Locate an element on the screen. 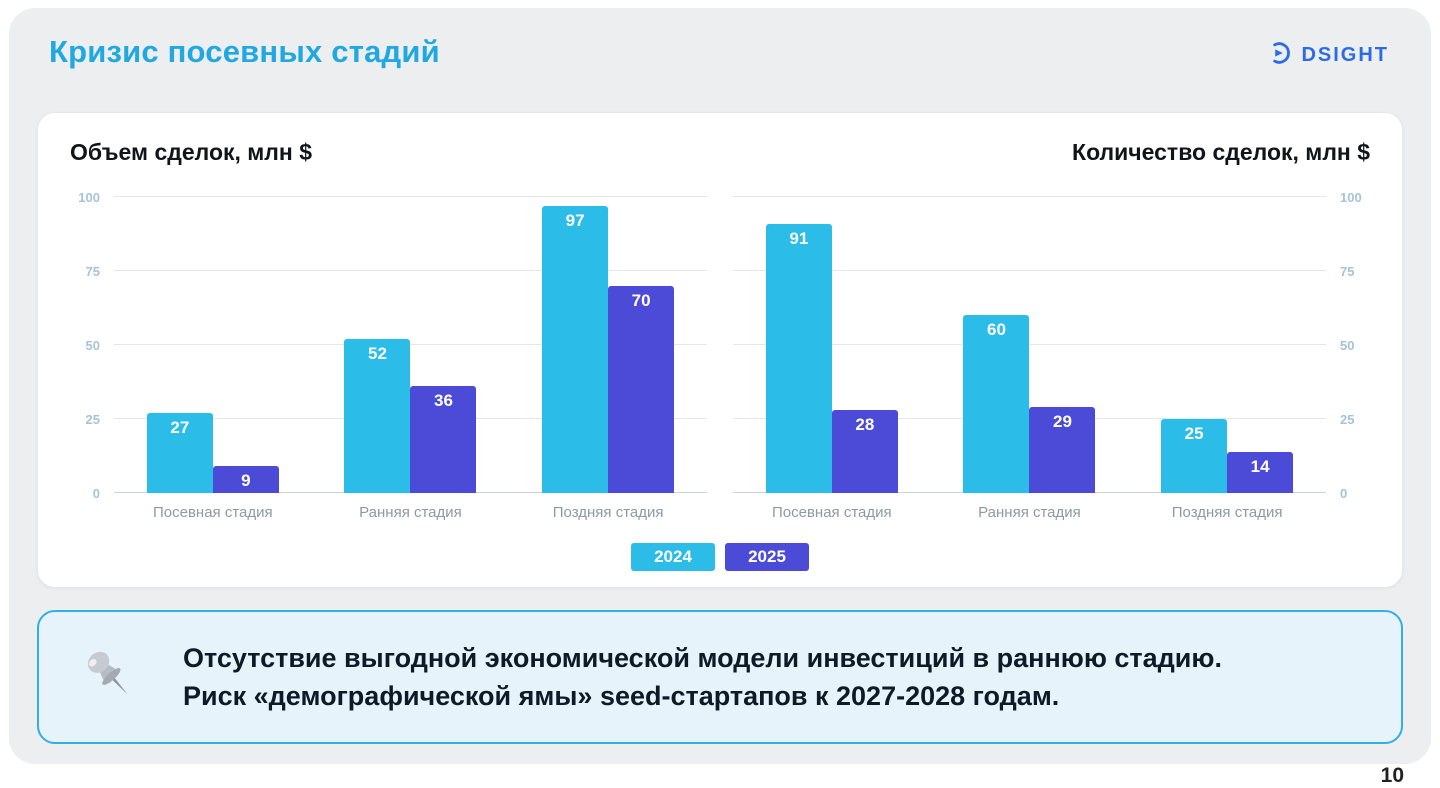 Image resolution: width=1440 pixels, height=788 pixels. bar-value-label: 25 is located at coordinates (1194, 433).